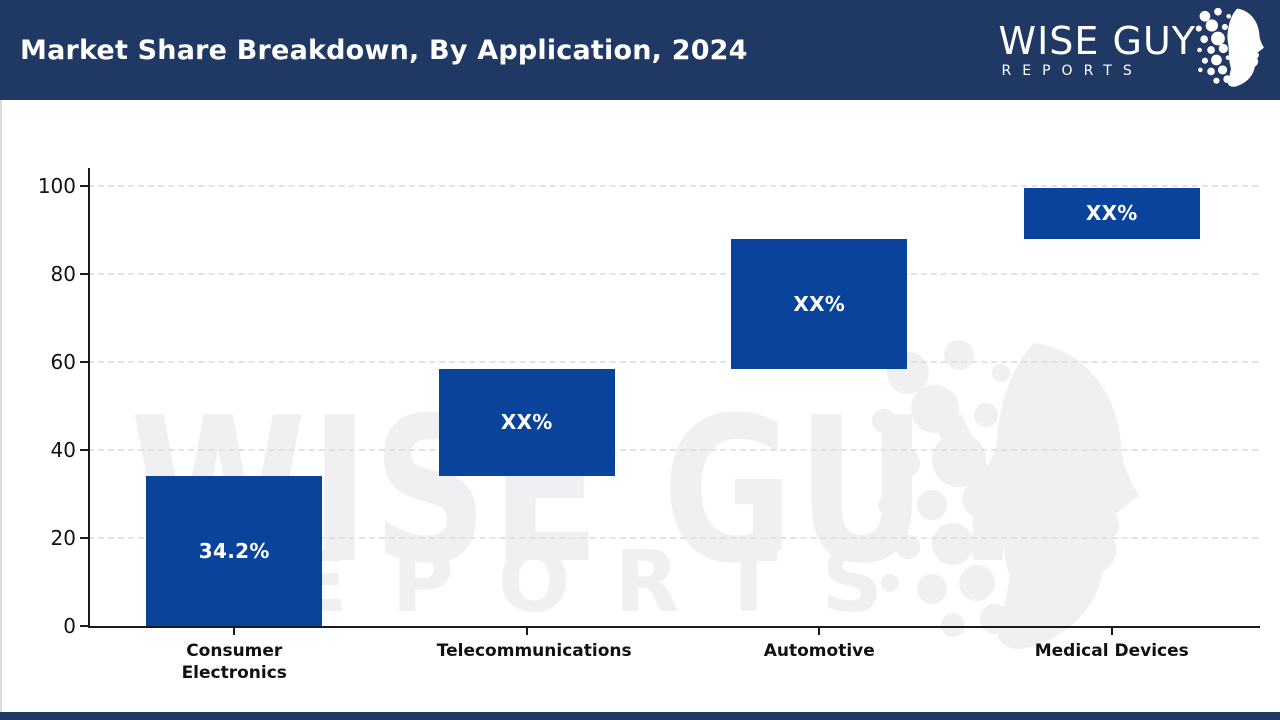 The height and width of the screenshot is (720, 1280). I want to click on footer-bar, so click(640, 716).